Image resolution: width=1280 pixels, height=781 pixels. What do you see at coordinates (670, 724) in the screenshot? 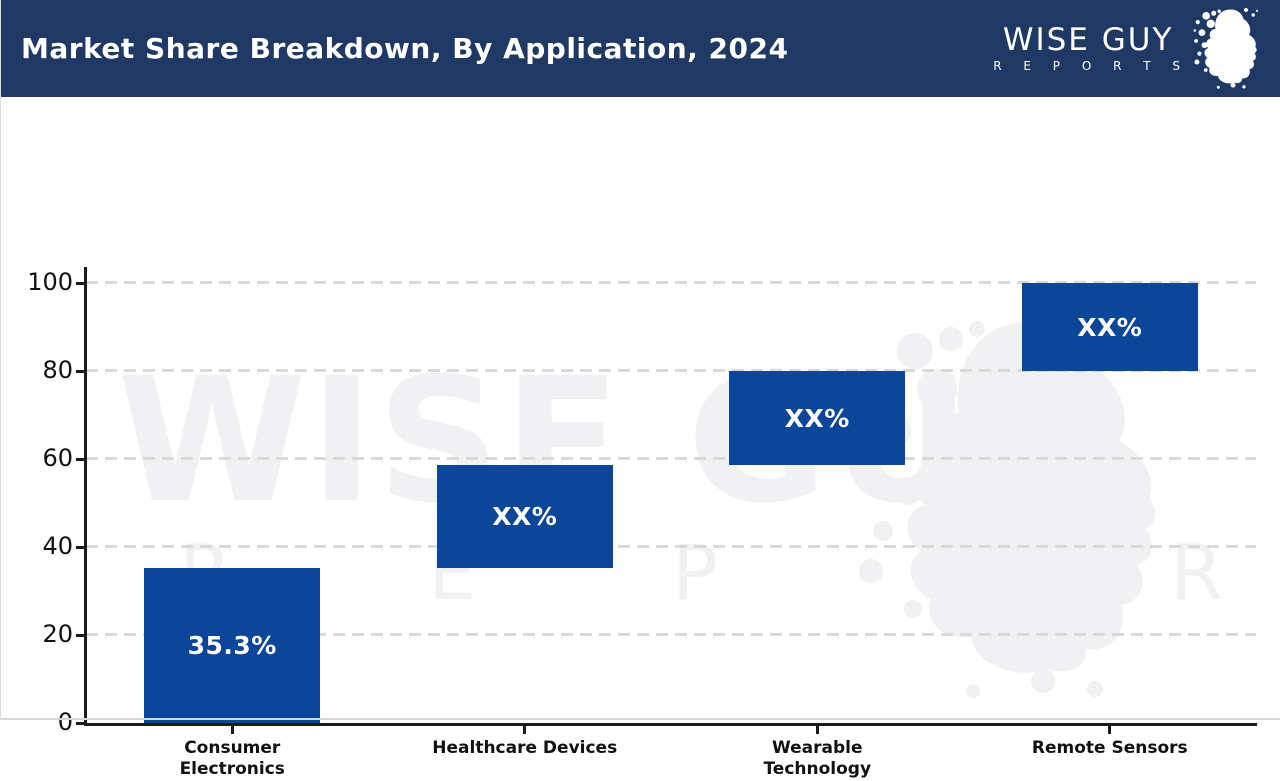
I see `x-axis-line` at bounding box center [670, 724].